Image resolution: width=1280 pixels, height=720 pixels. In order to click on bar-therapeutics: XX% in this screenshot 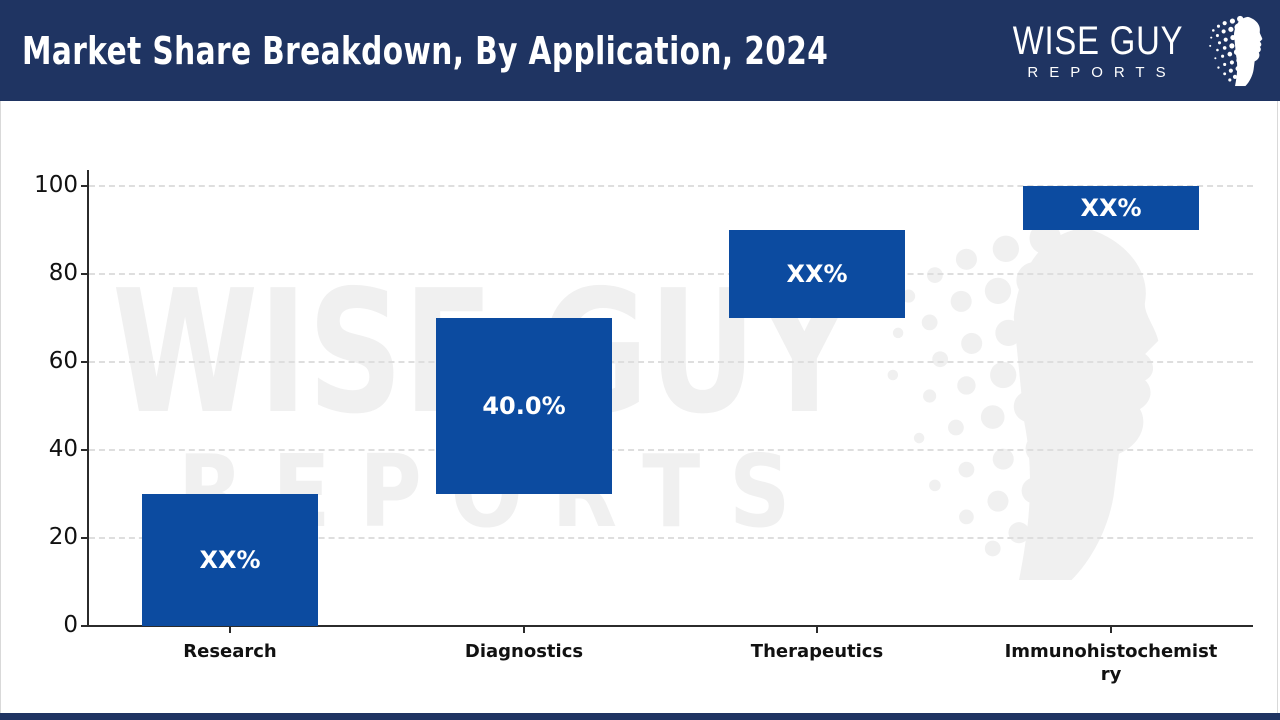, I will do `click(817, 274)`.